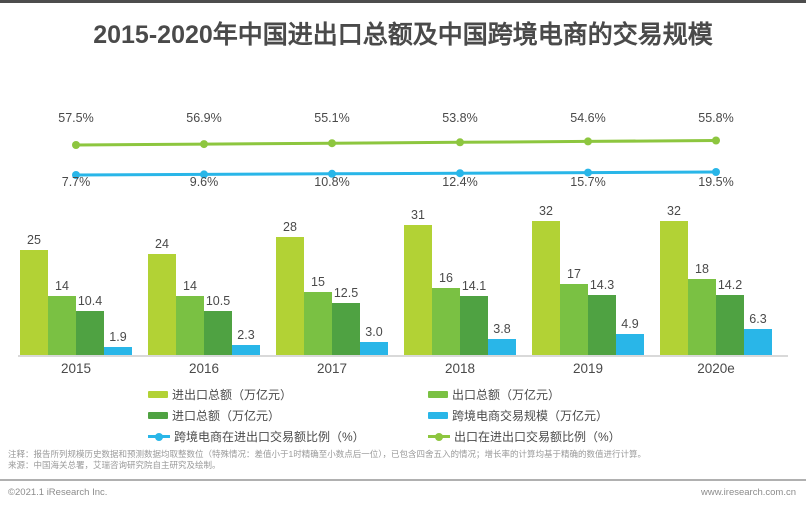 Image resolution: width=806 pixels, height=505 pixels. I want to click on bar-column: 12.5, so click(346, 229).